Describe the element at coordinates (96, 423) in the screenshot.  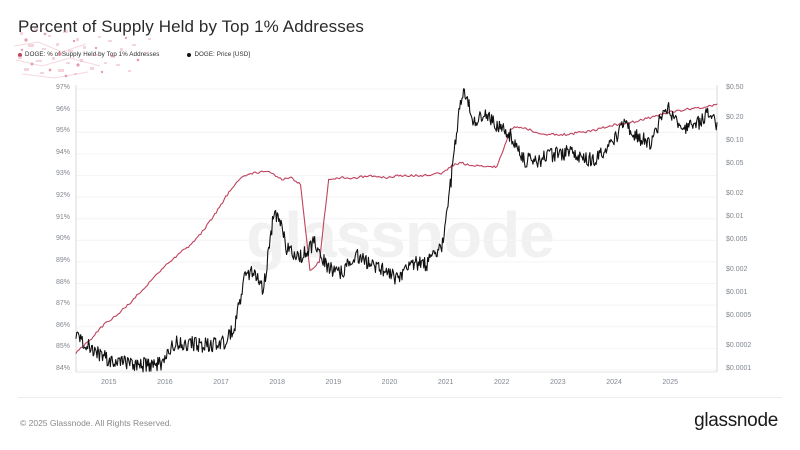
I see `copyright-text: © 2025 Glassnode. All Rights Reserved.` at that location.